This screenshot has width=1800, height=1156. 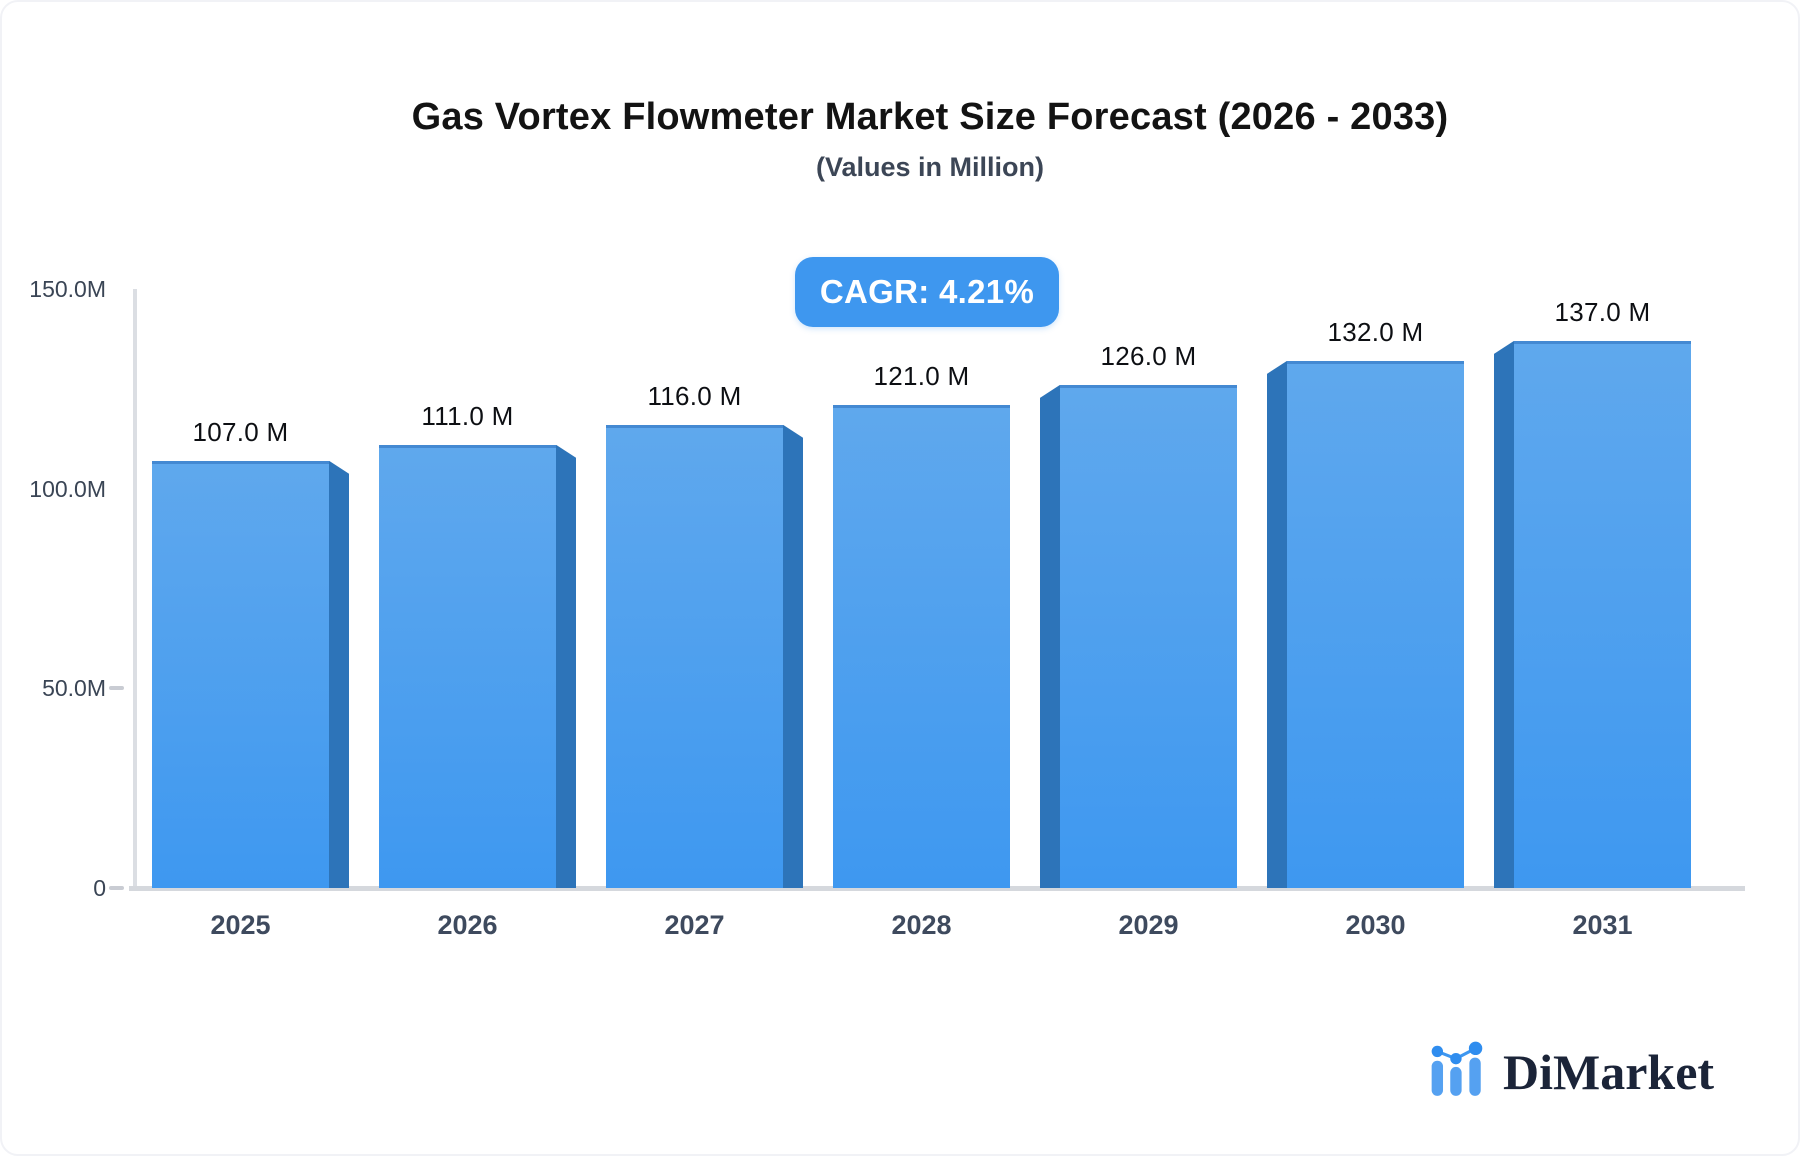 I want to click on bar-chart-logo-icon, so click(x=1458, y=1071).